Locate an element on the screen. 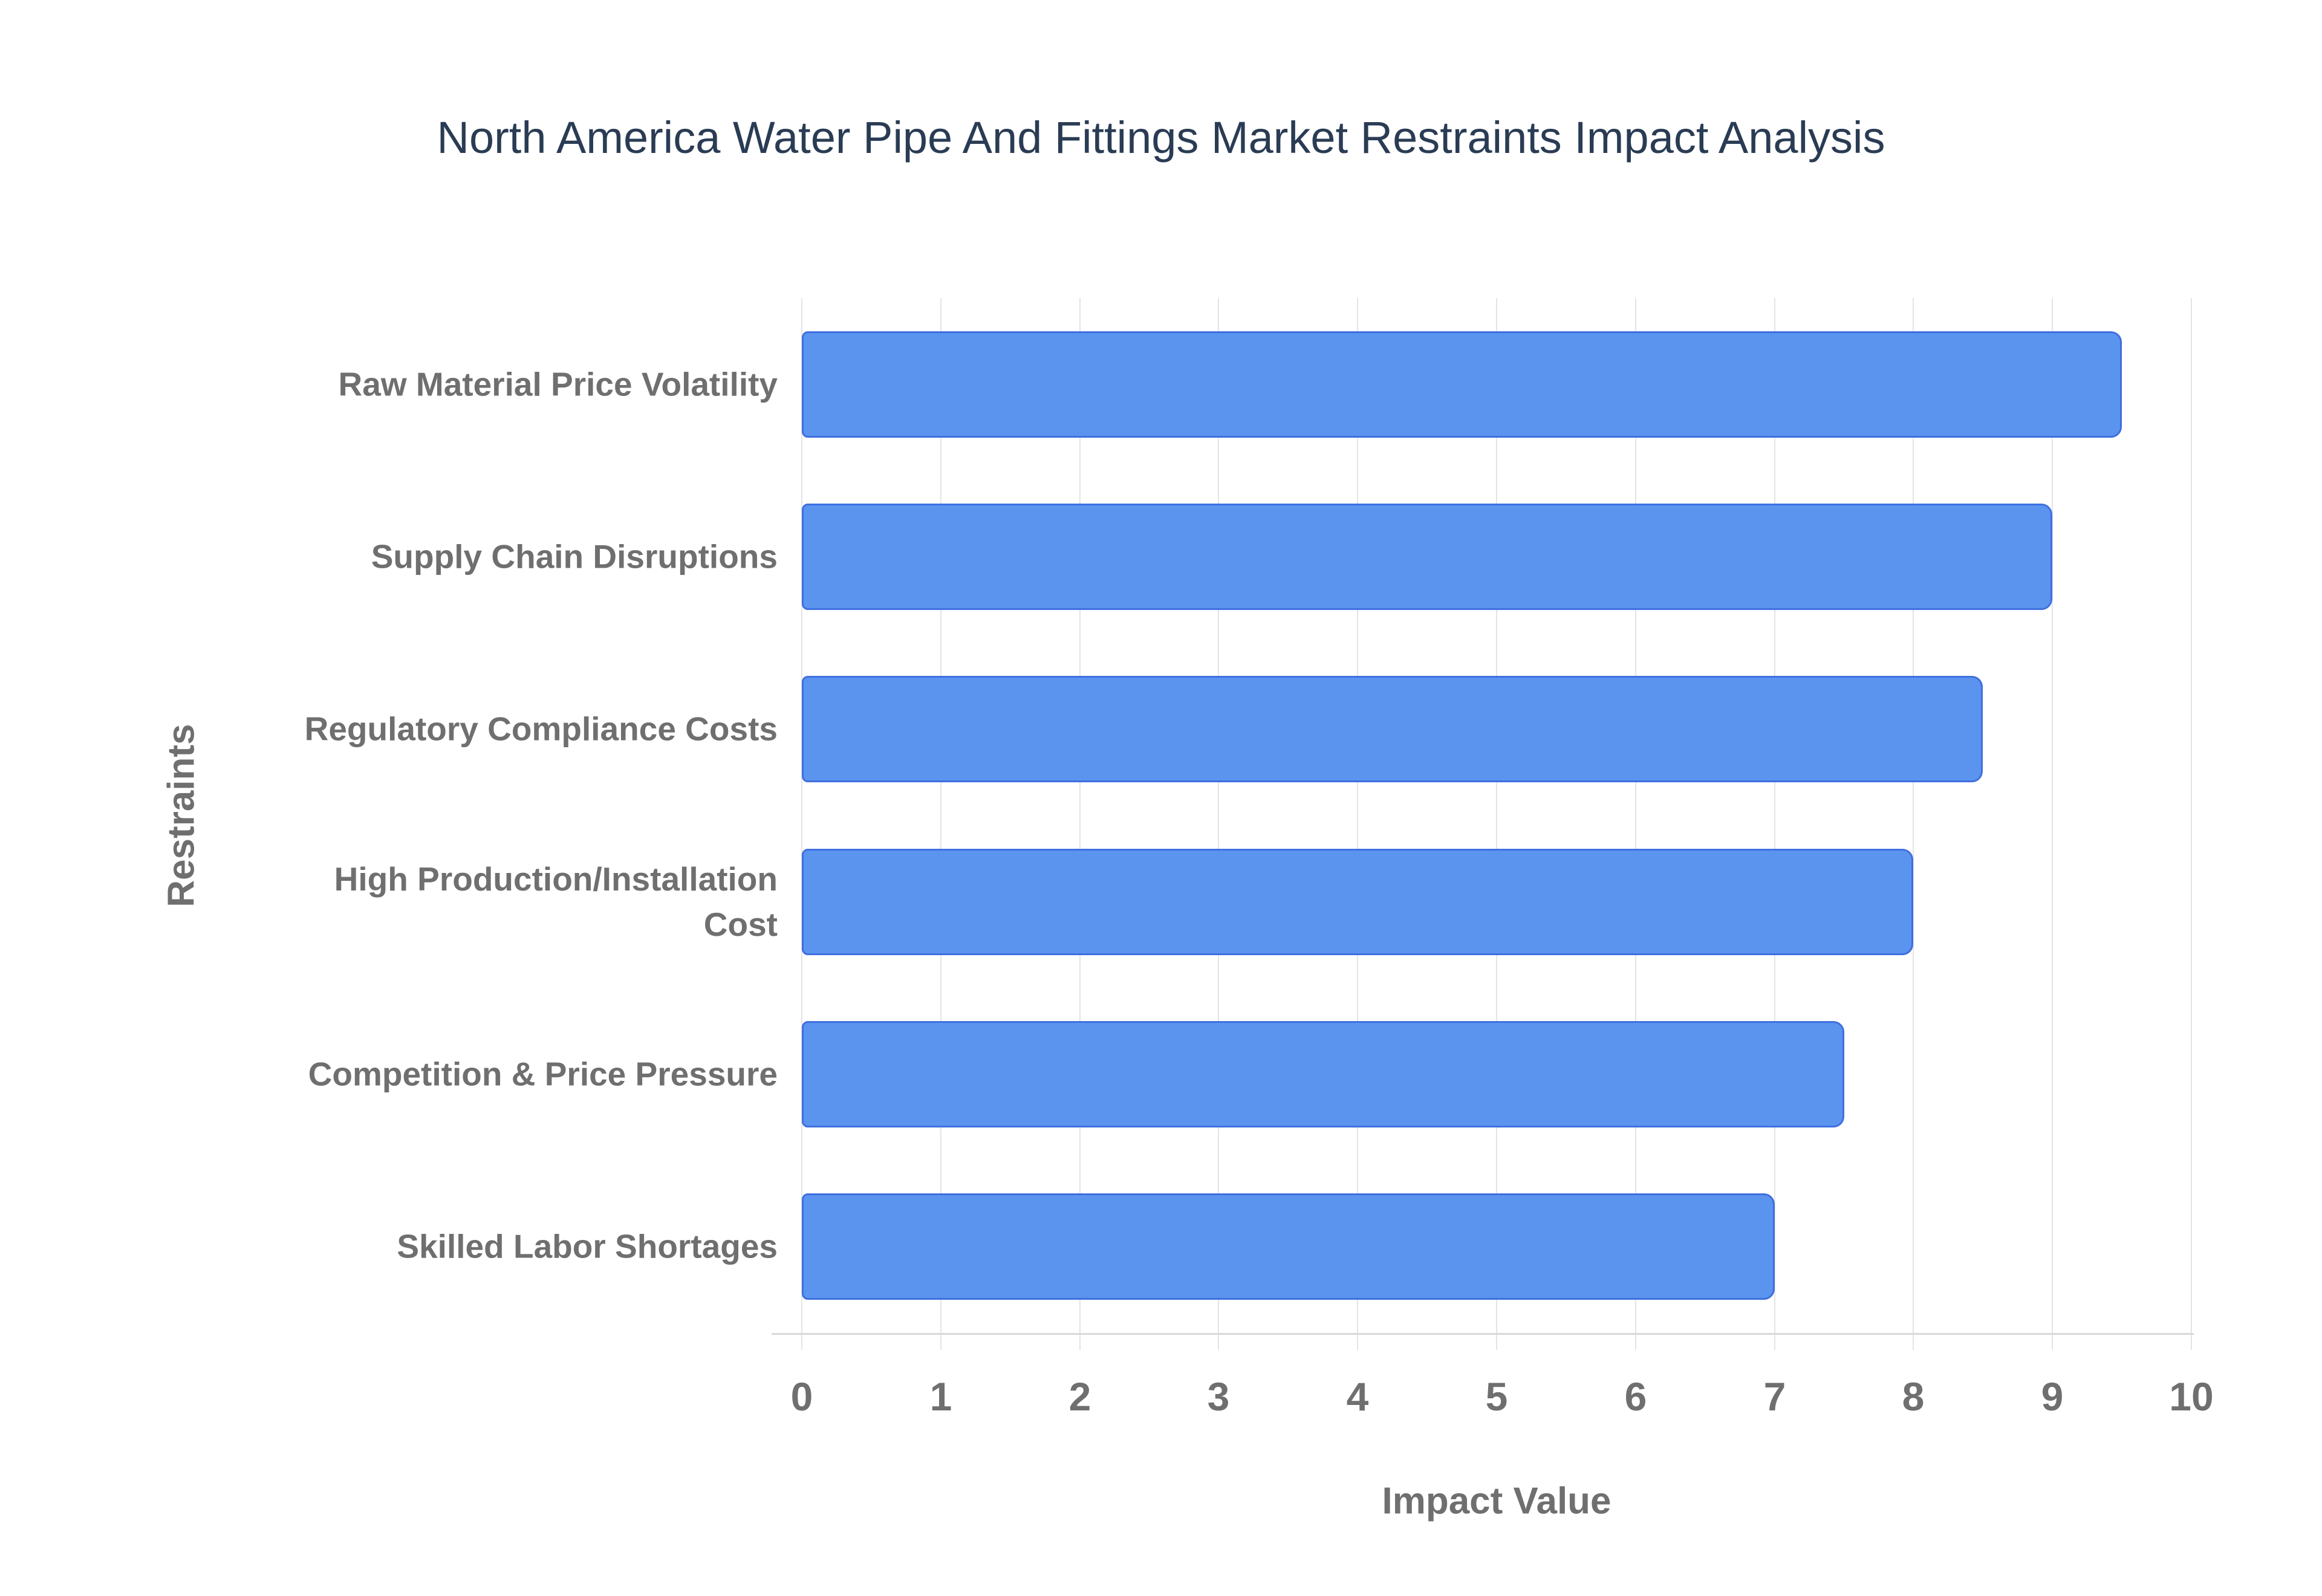  x-axis-title: Impact Value is located at coordinates (1496, 1501).